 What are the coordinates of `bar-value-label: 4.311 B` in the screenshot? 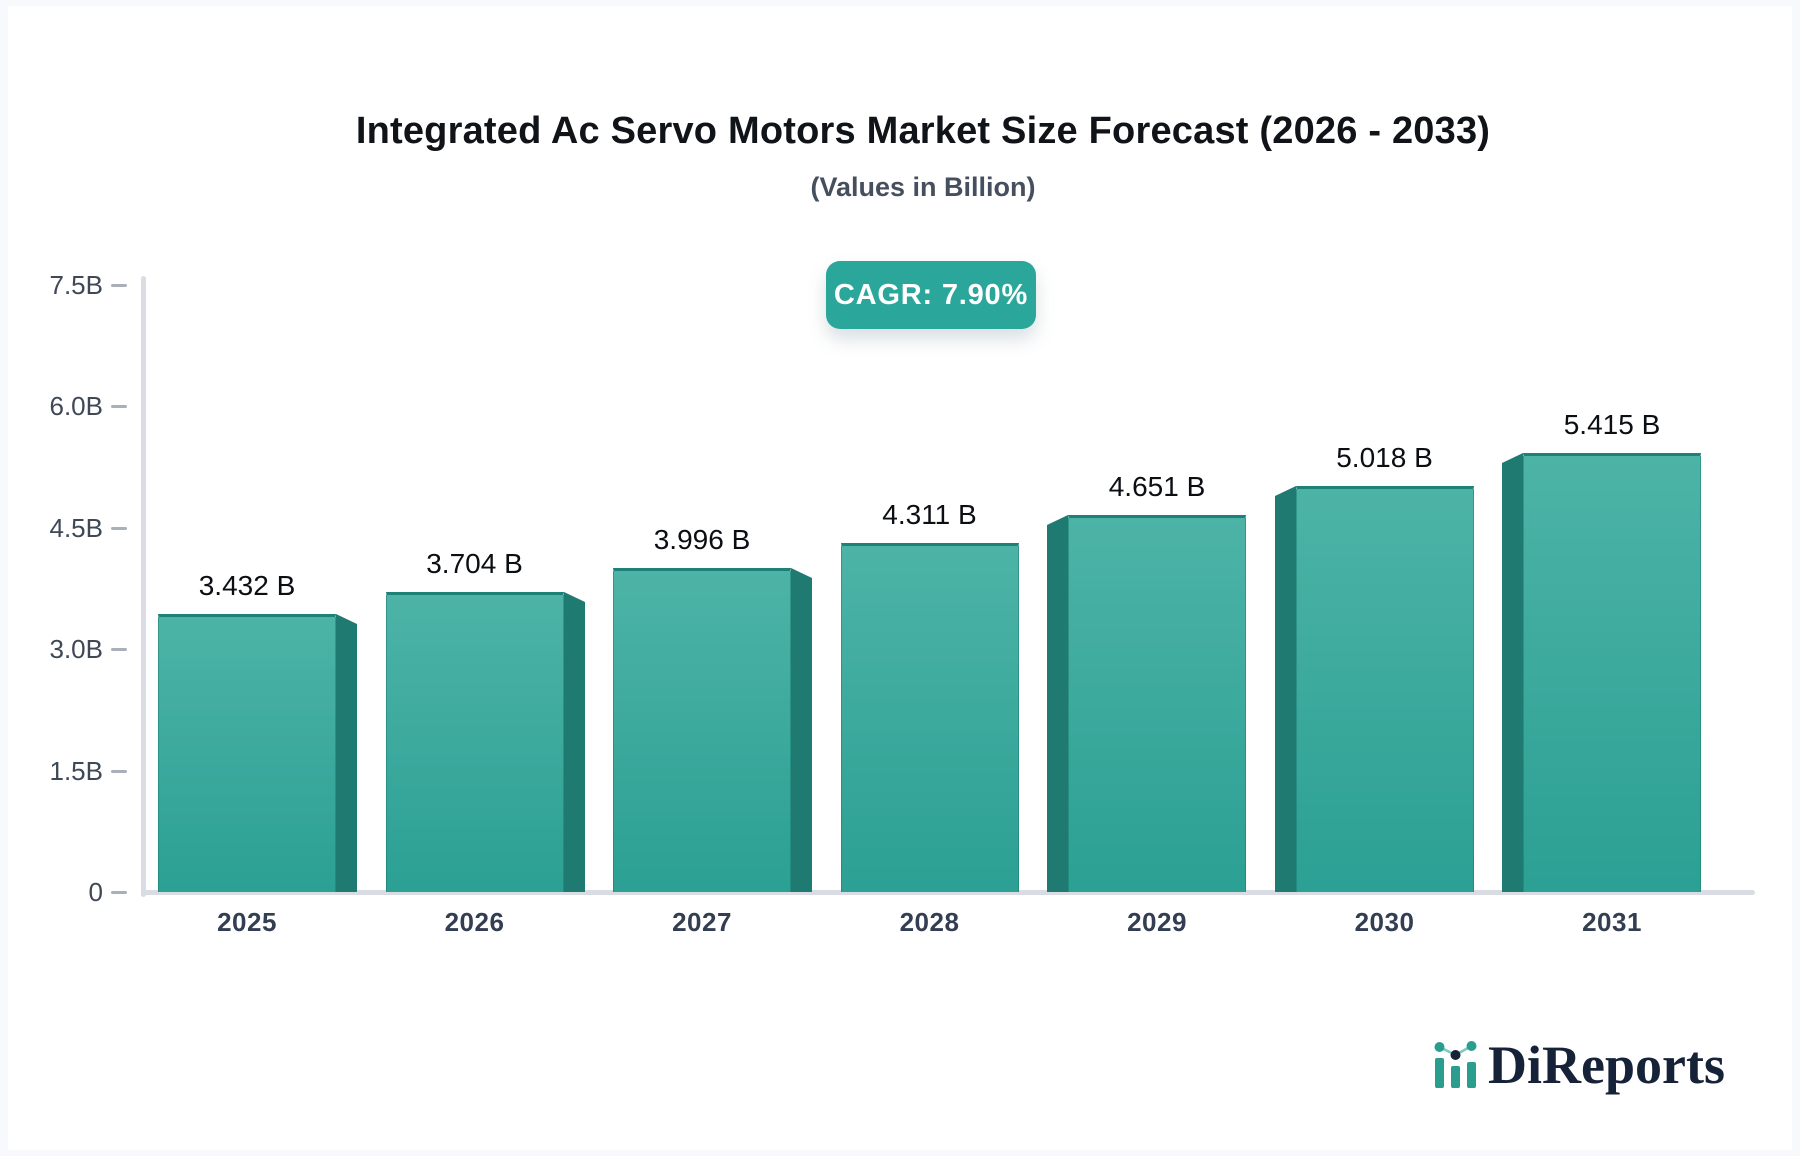 It's located at (929, 514).